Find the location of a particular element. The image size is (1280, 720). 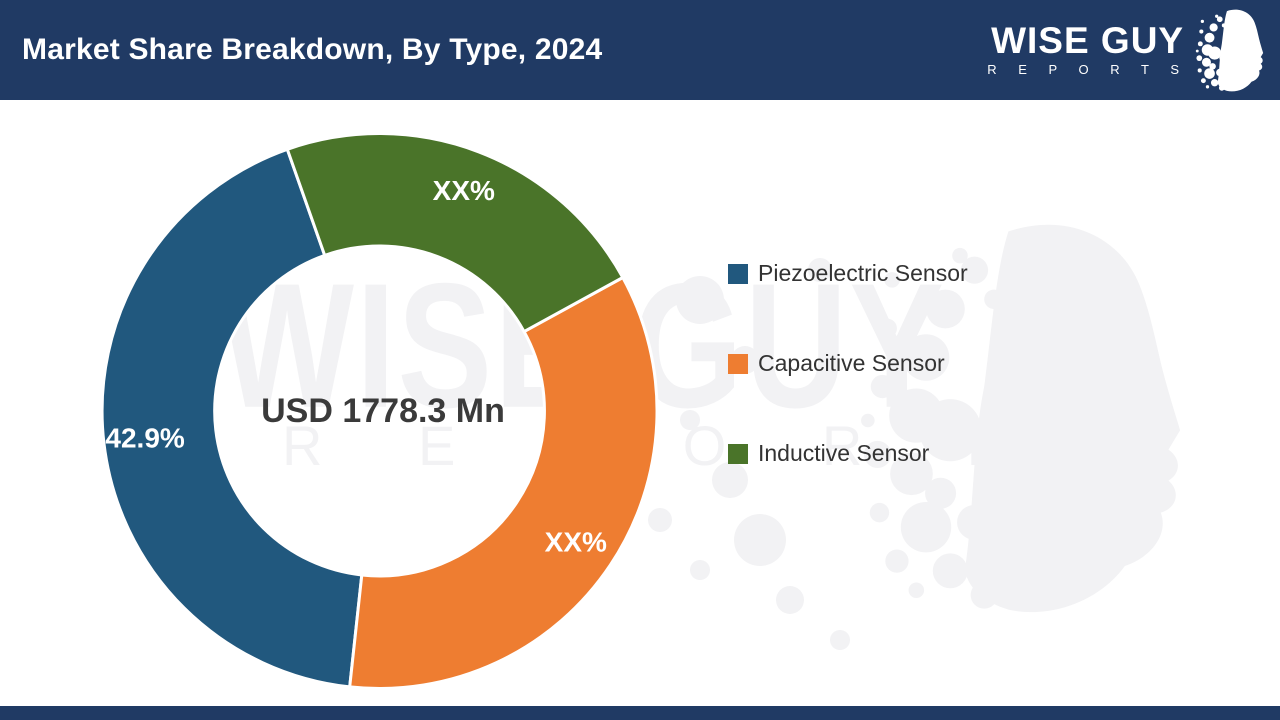

legend-item-piezoelectric: Piezoelectric Sensor is located at coordinates (848, 273).